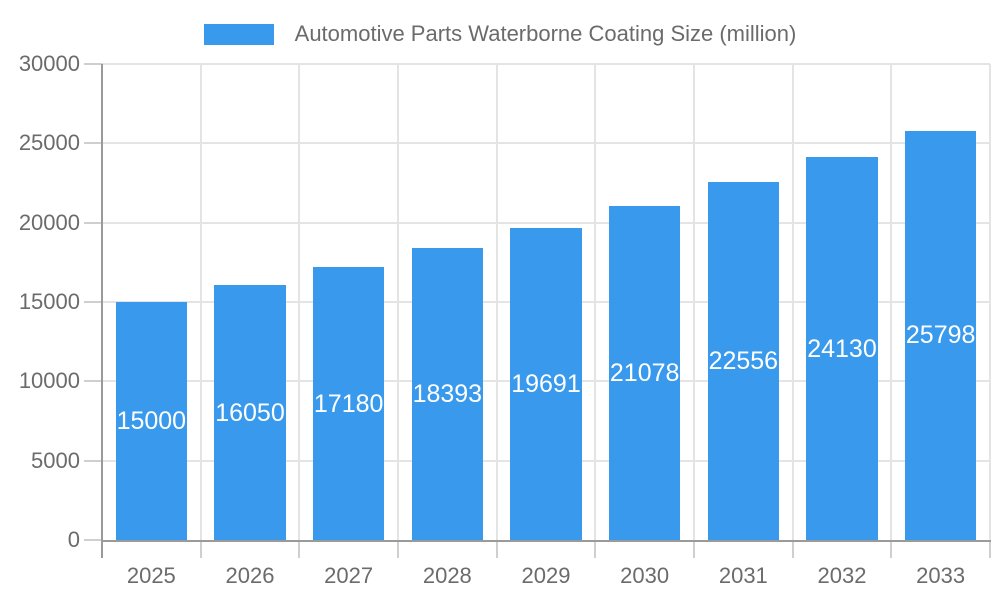 This screenshot has width=1000, height=600. Describe the element at coordinates (55, 460) in the screenshot. I see `y-tick-label: 5000` at that location.